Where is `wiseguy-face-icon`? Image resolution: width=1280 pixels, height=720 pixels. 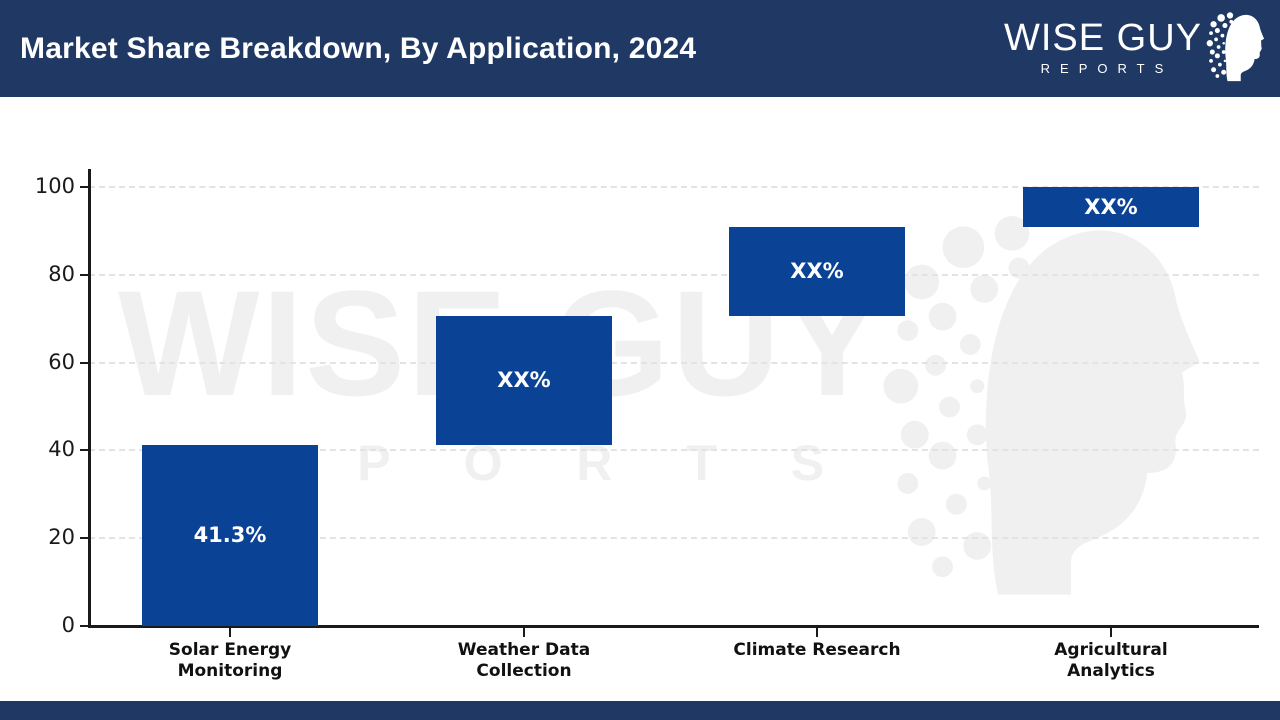
wiseguy-face-icon is located at coordinates (1236, 47).